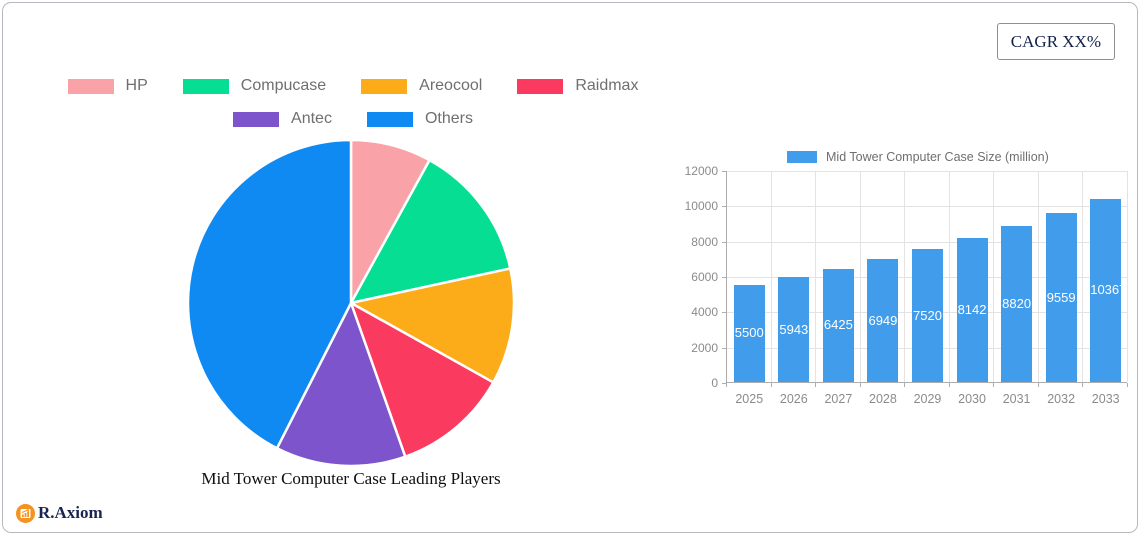  What do you see at coordinates (311, 118) in the screenshot?
I see `legend-label: Antec` at bounding box center [311, 118].